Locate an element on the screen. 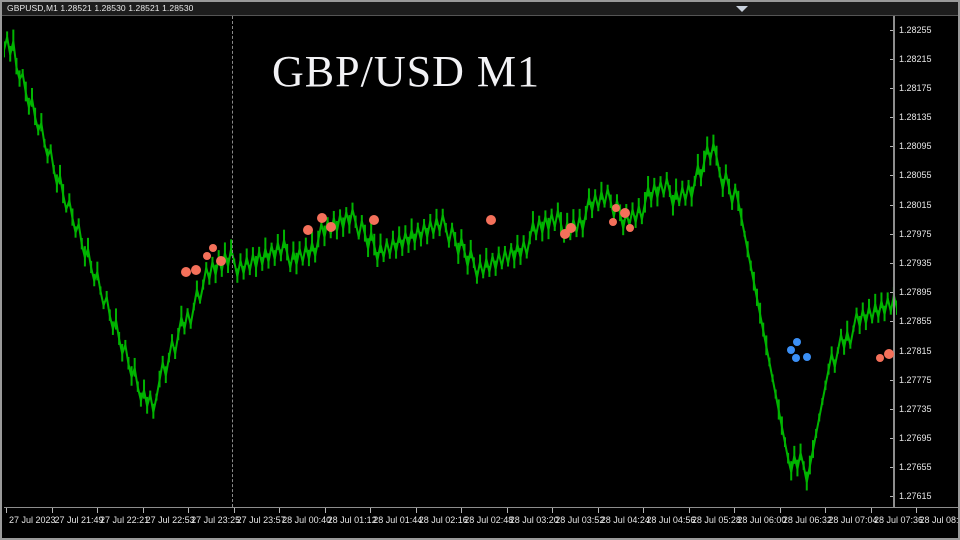 Image resolution: width=960 pixels, height=540 pixels. price-tick-label: 1.28215 is located at coordinates (915, 58).